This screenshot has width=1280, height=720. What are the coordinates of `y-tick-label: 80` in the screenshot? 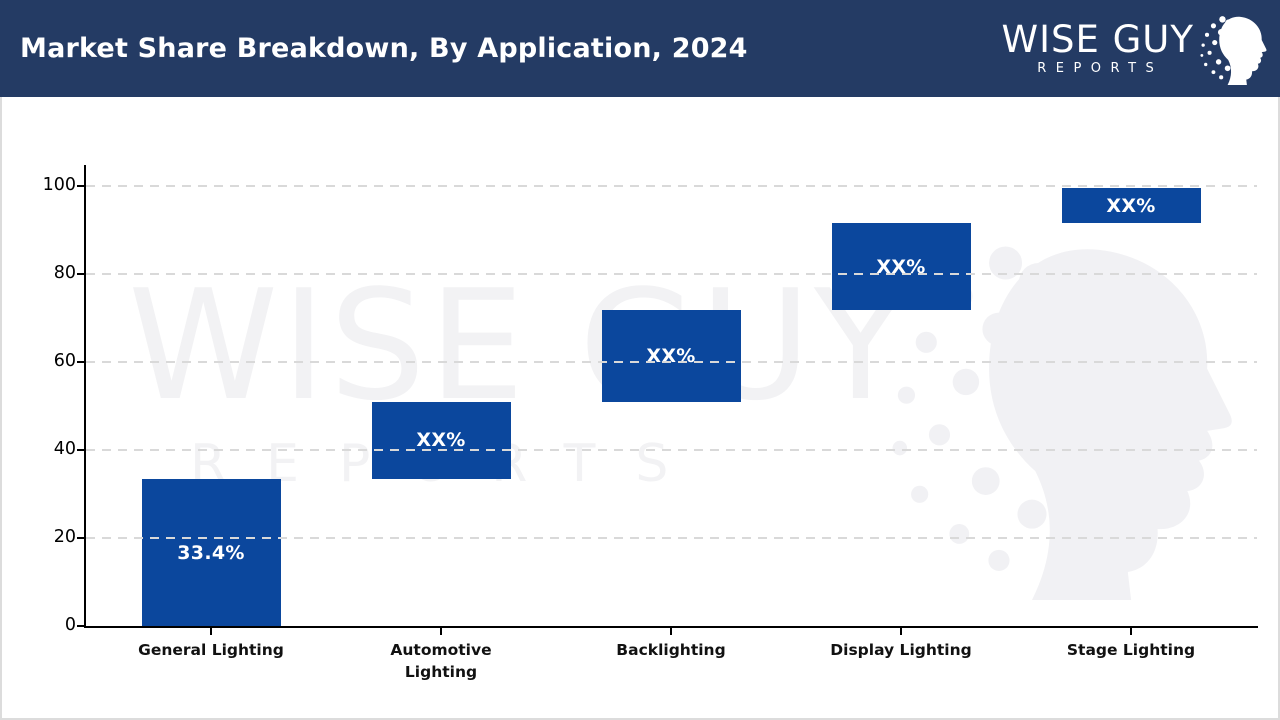 It's located at (64, 273).